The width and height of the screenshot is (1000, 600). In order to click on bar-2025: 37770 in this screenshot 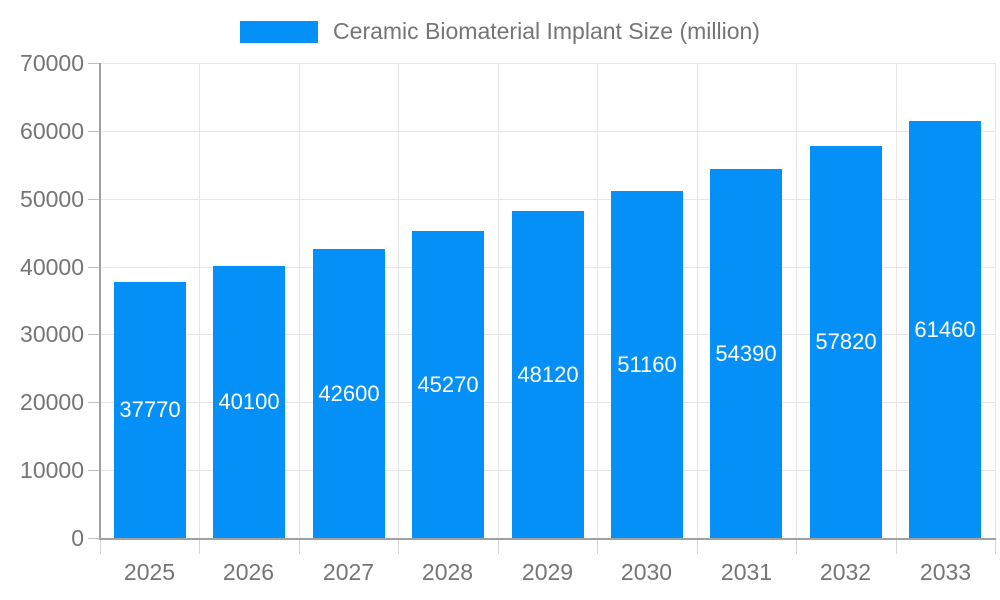, I will do `click(150, 410)`.